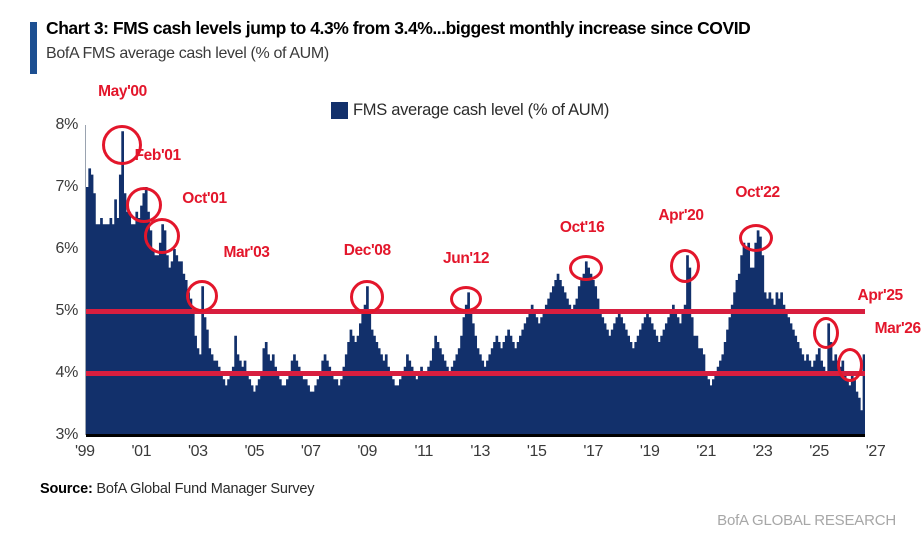 This screenshot has height=546, width=922. I want to click on annotation-ring-Mar03, so click(202, 296).